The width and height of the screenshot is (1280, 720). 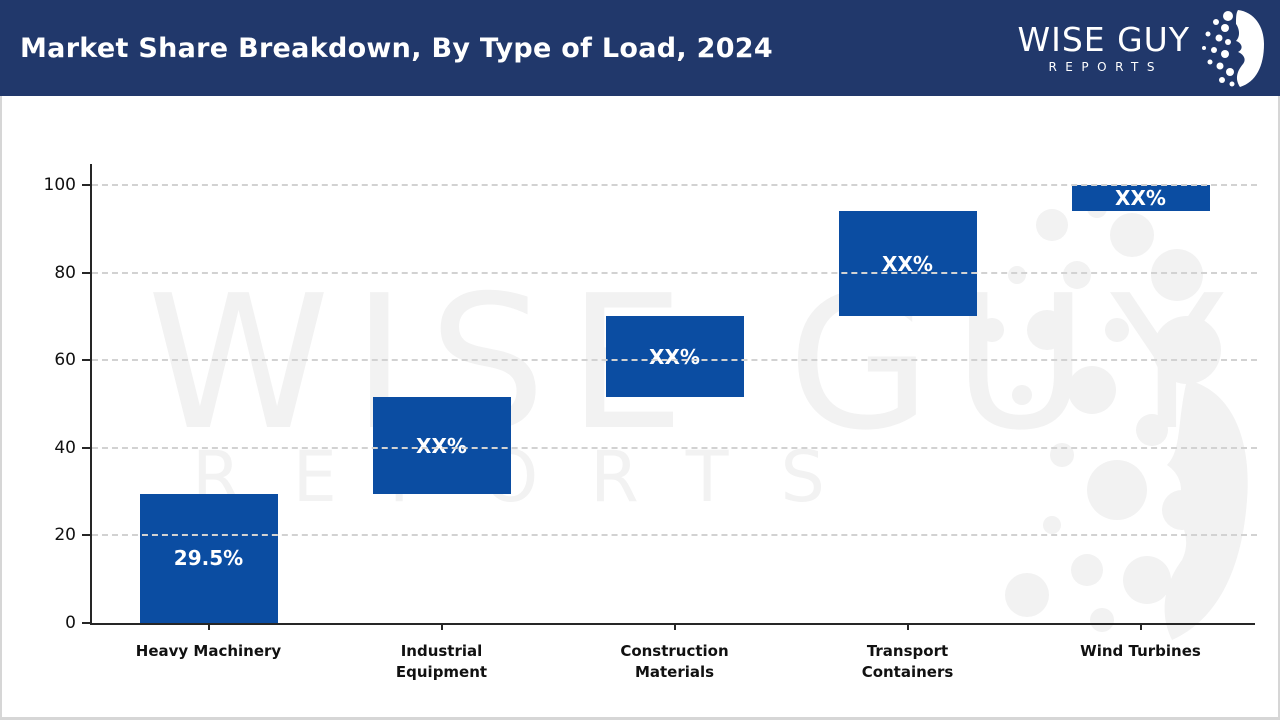 I want to click on logo-wordmark: WISE GUY REPORTS, so click(x=1103, y=48).